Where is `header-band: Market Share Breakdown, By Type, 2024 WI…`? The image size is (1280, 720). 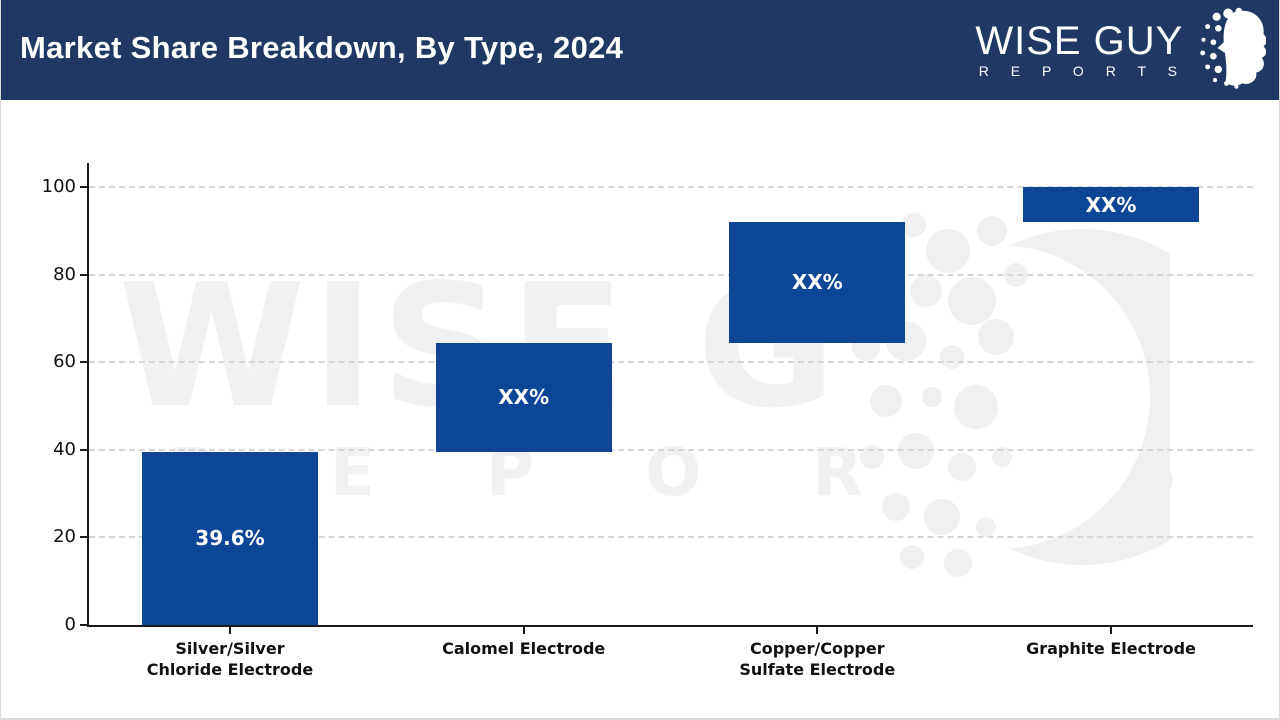 header-band: Market Share Breakdown, By Type, 2024 WI… is located at coordinates (640, 50).